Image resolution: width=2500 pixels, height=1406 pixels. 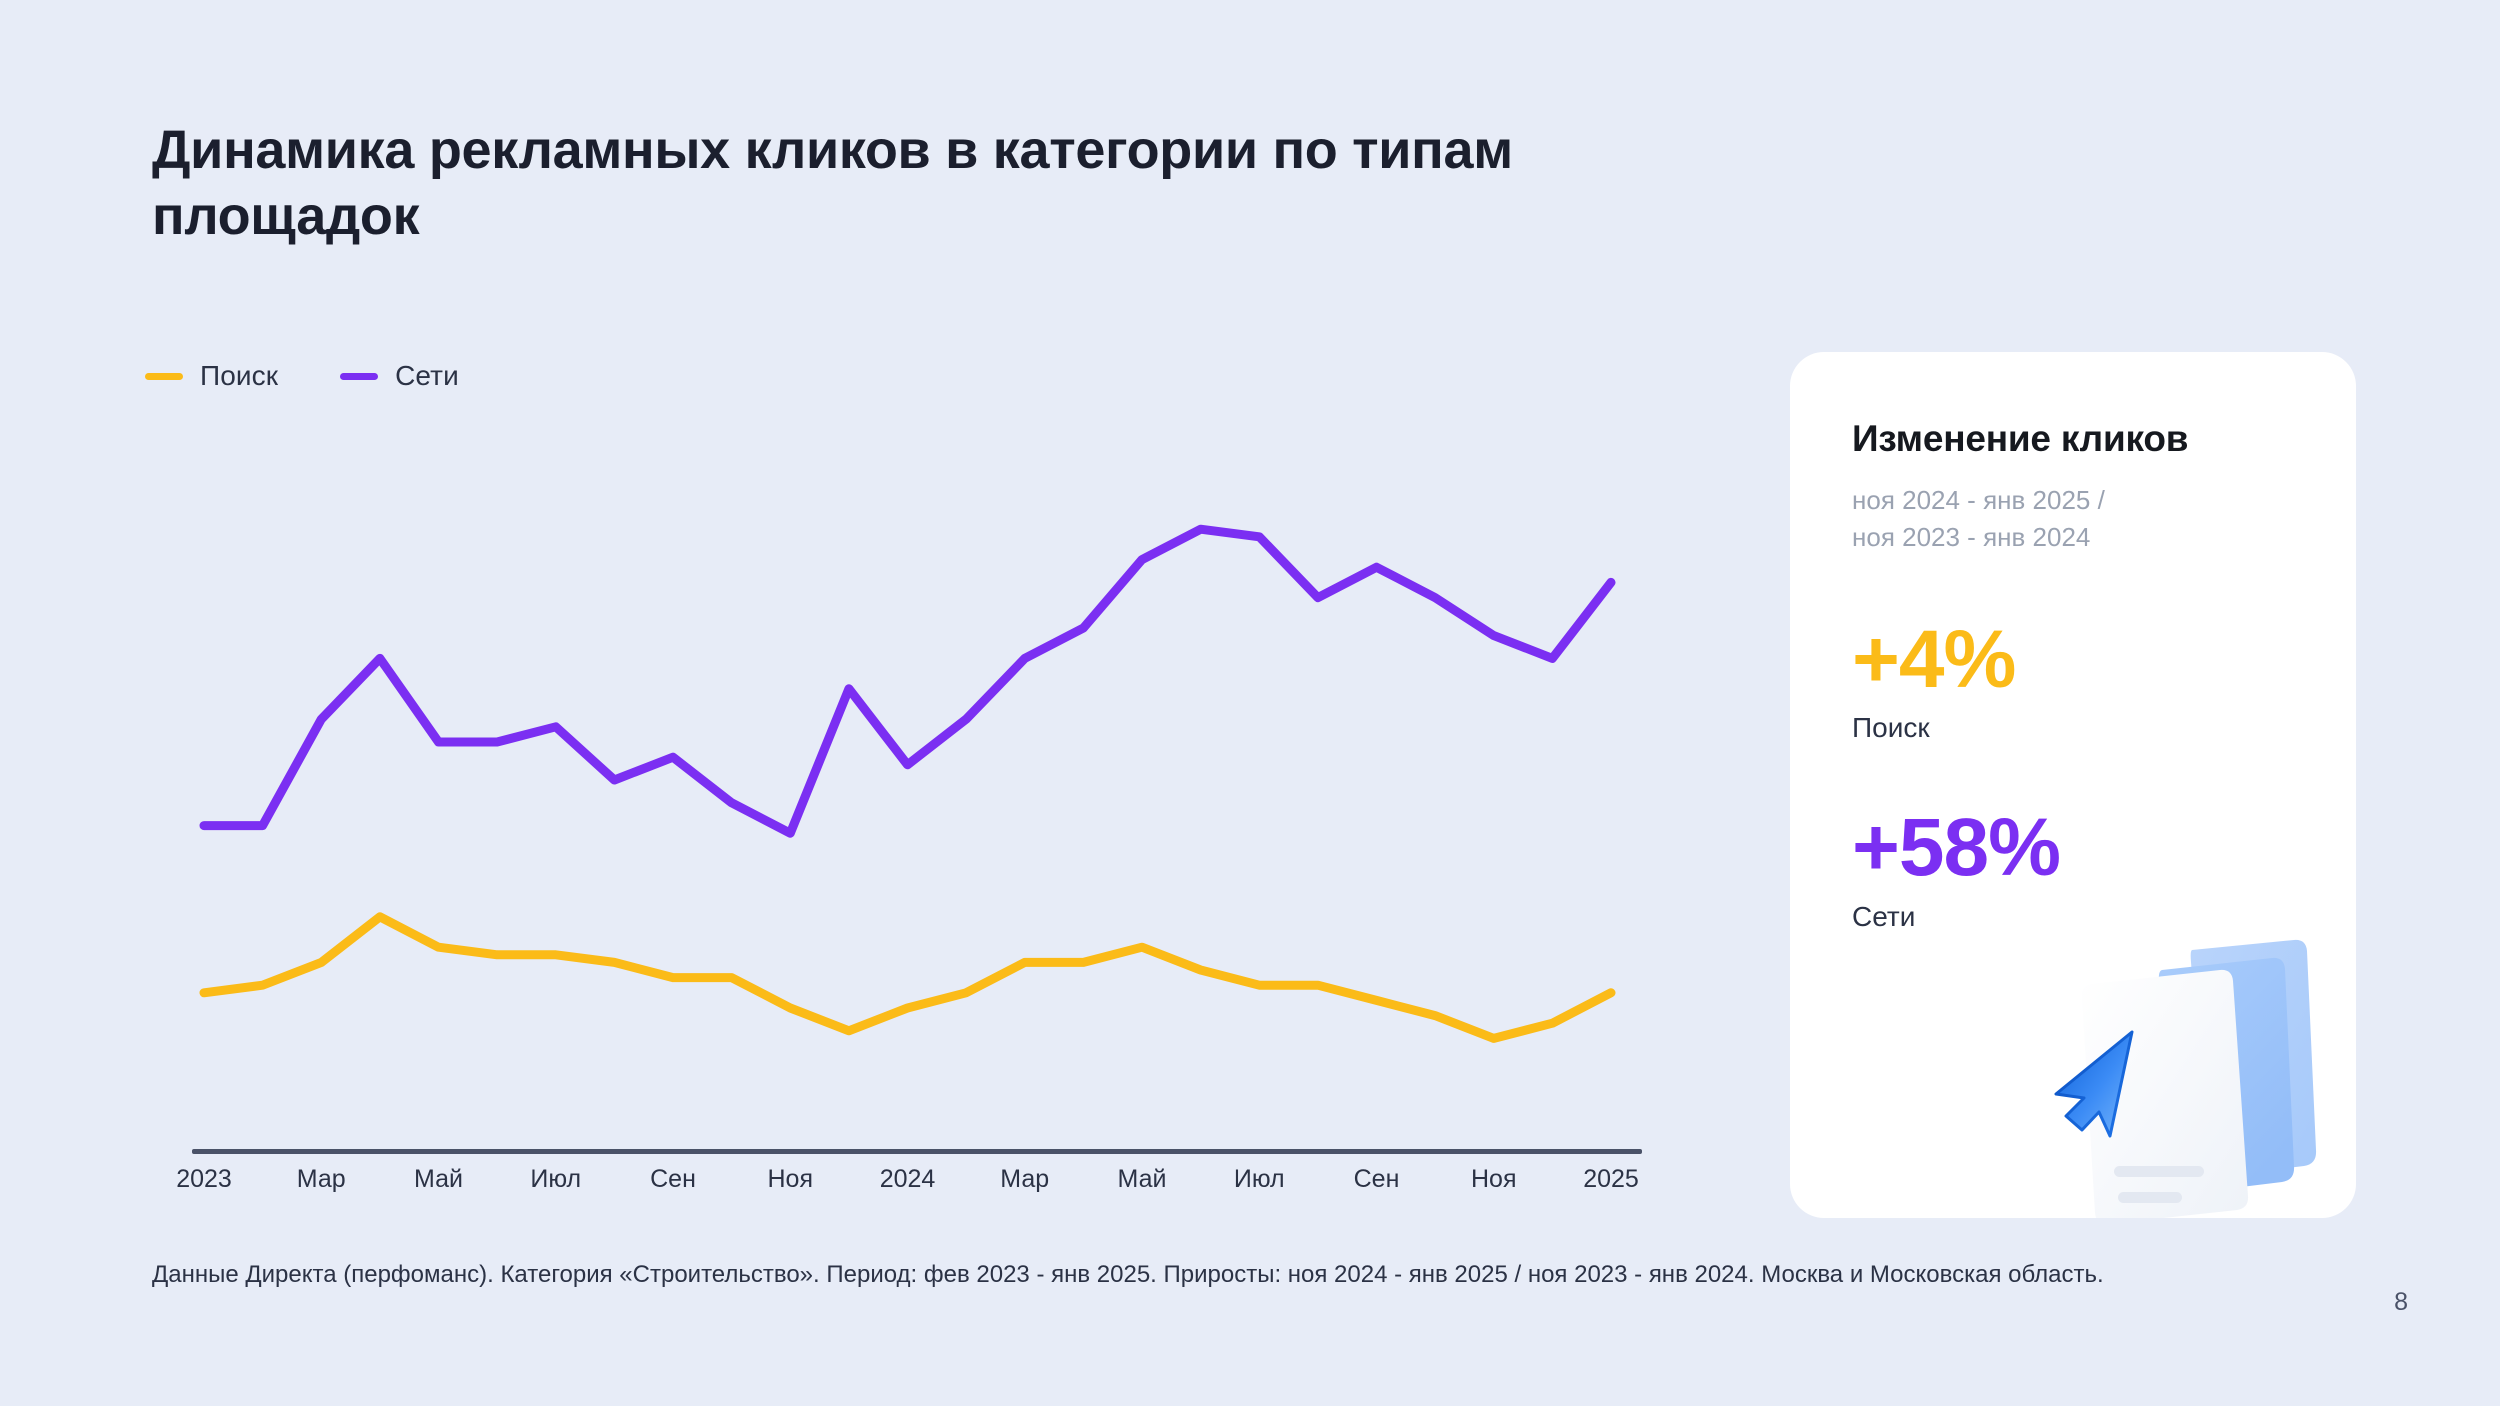 I want to click on chart-line-networks, so click(x=907, y=681).